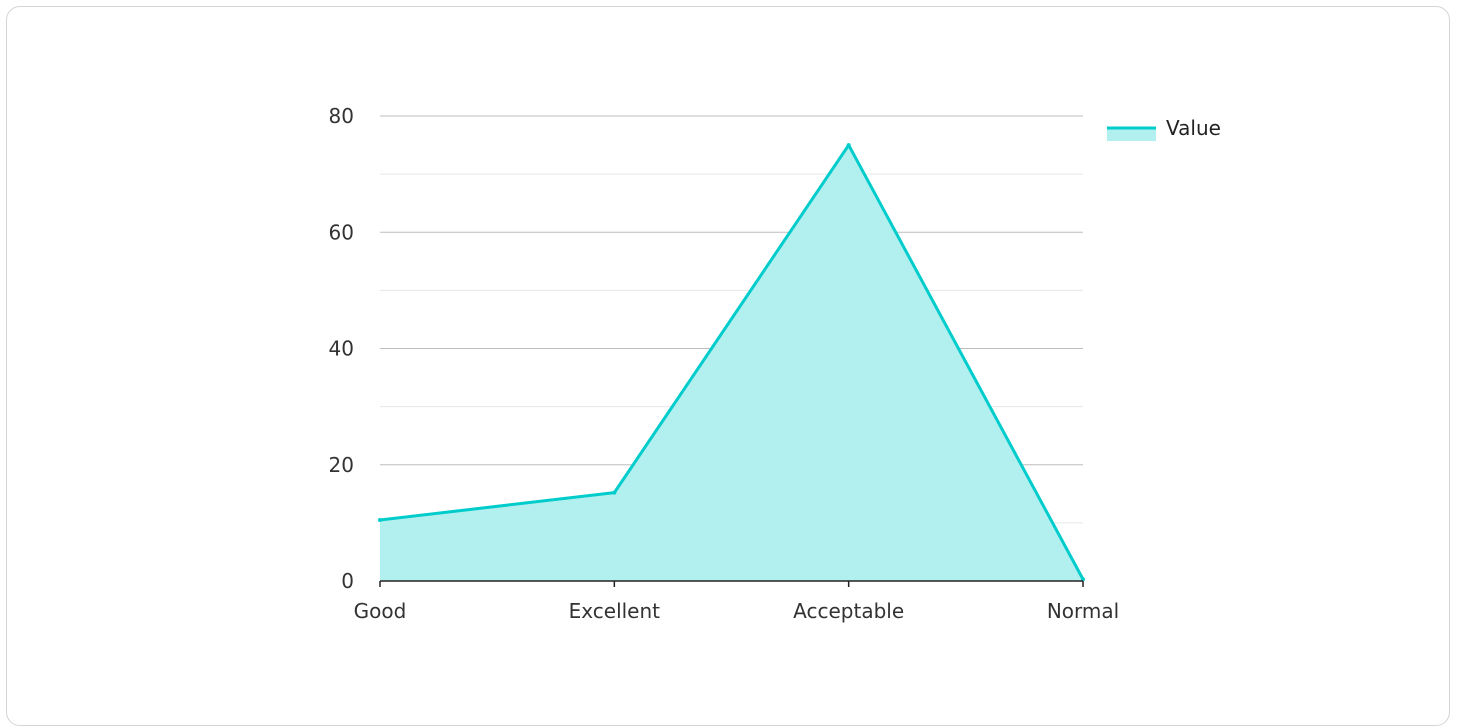 This screenshot has height=726, width=1458. Describe the element at coordinates (341, 232) in the screenshot. I see `y-tick-label: 60` at that location.